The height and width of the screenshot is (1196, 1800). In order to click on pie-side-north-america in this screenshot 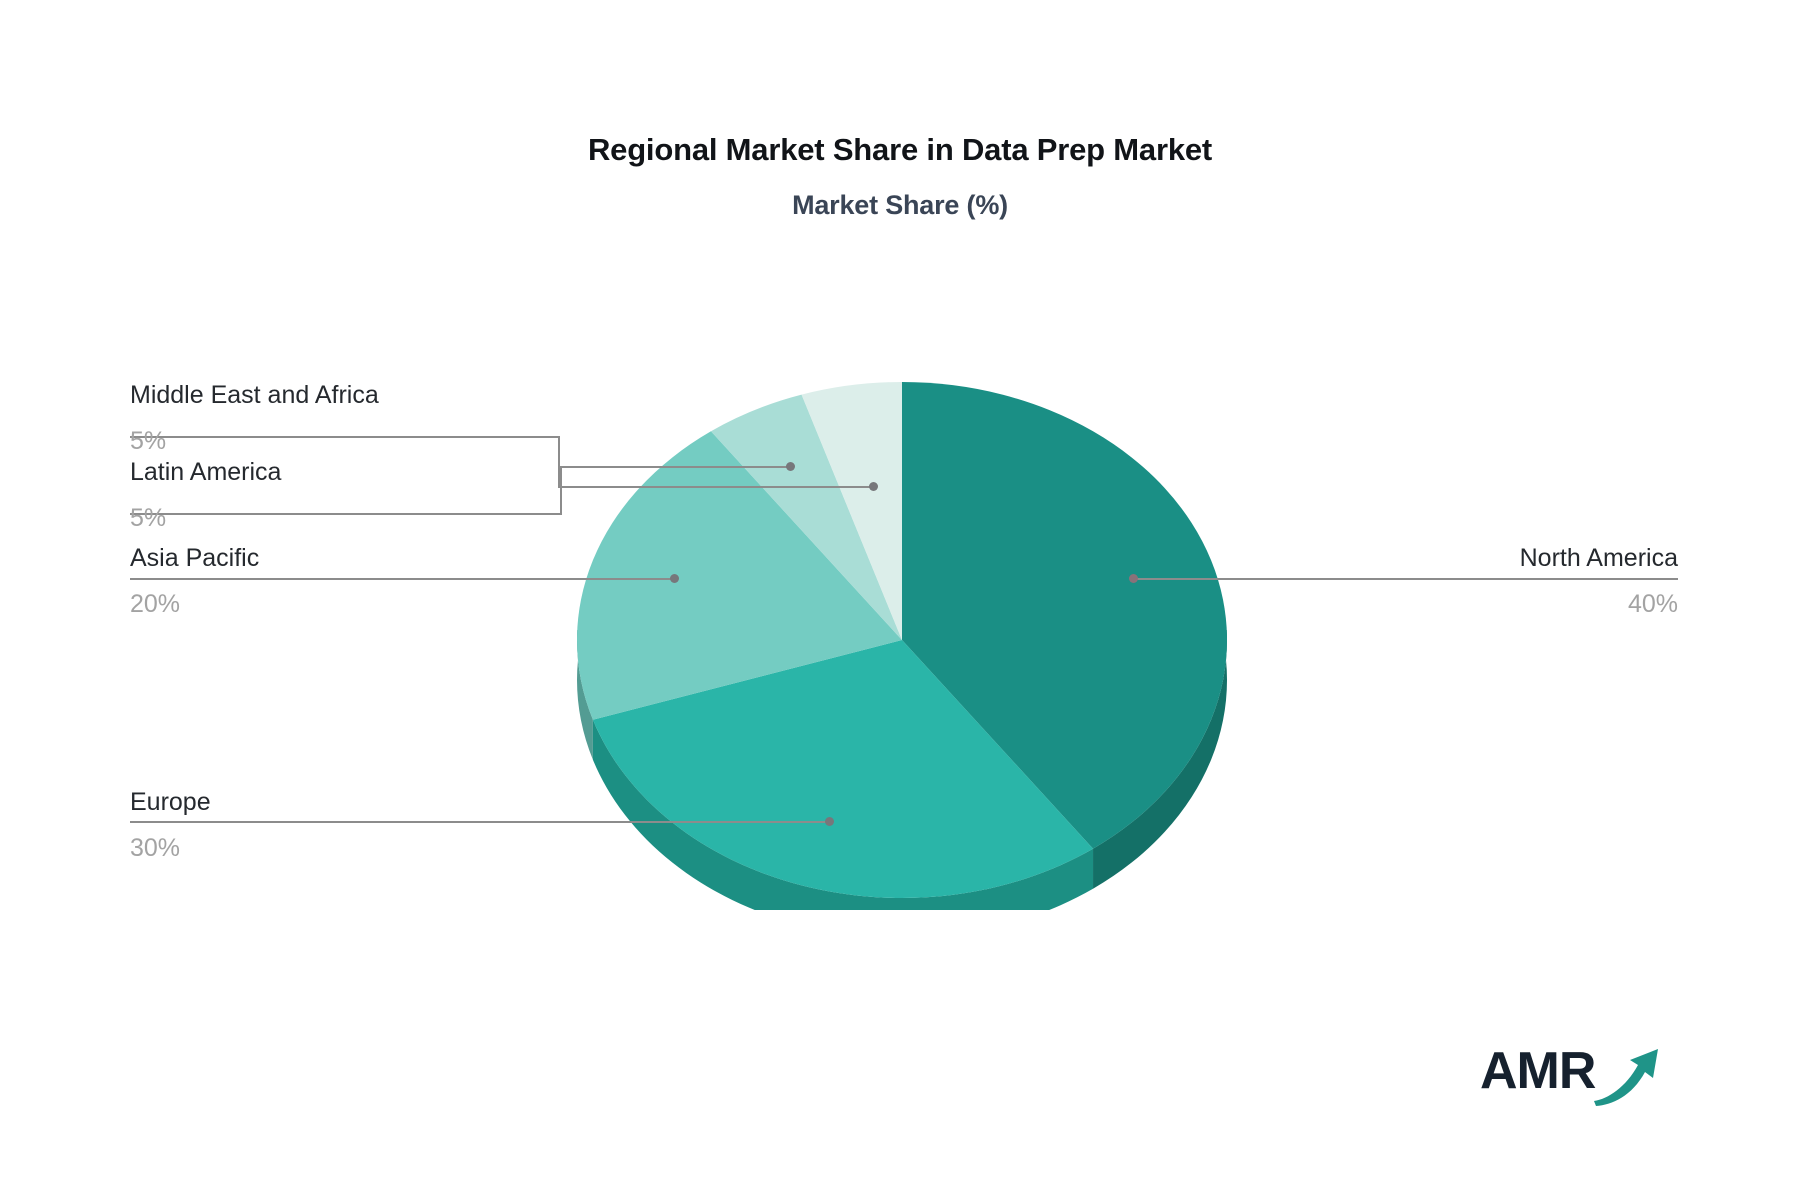, I will do `click(1160, 759)`.